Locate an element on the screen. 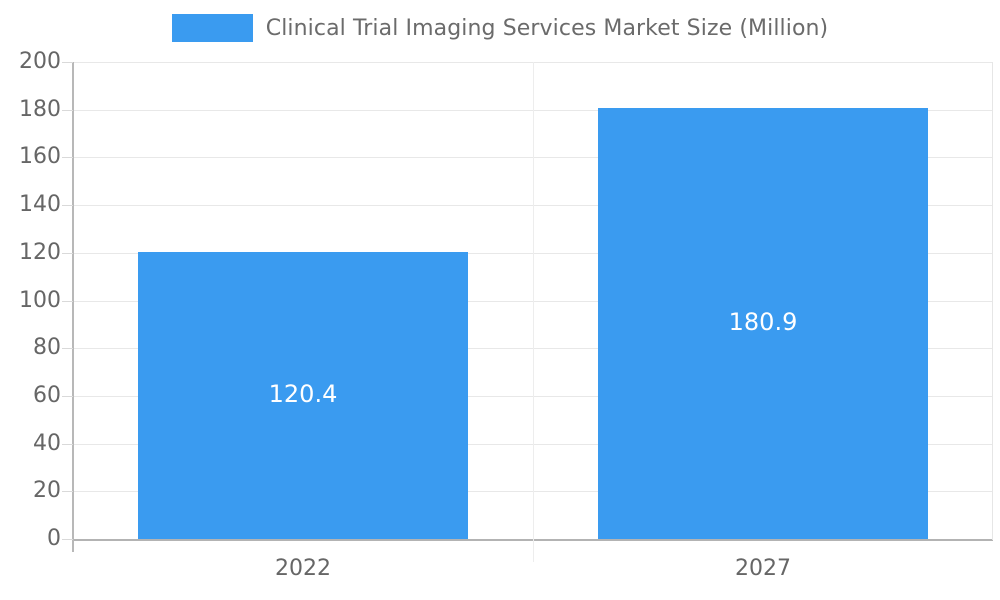 This screenshot has height=600, width=1000. bar-value-label: 120.4 is located at coordinates (303, 394).